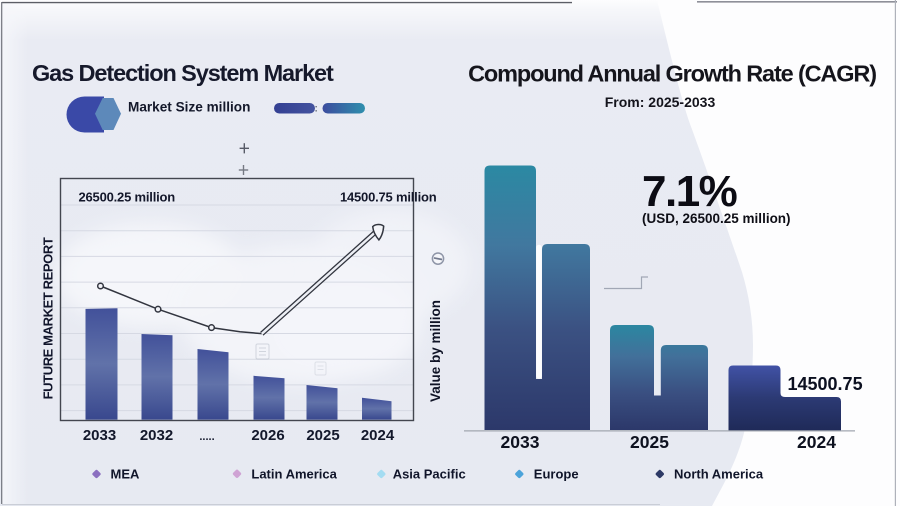 The width and height of the screenshot is (900, 506). I want to click on svg-text: 7.1%, so click(689, 191).